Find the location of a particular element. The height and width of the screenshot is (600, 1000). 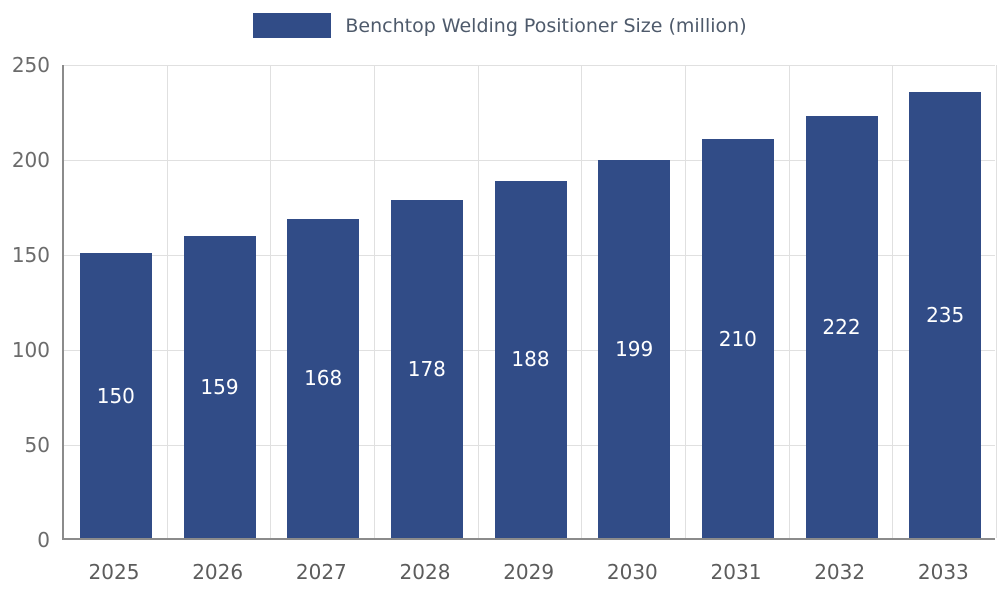

x-tick-label: 2030 is located at coordinates (632, 572).